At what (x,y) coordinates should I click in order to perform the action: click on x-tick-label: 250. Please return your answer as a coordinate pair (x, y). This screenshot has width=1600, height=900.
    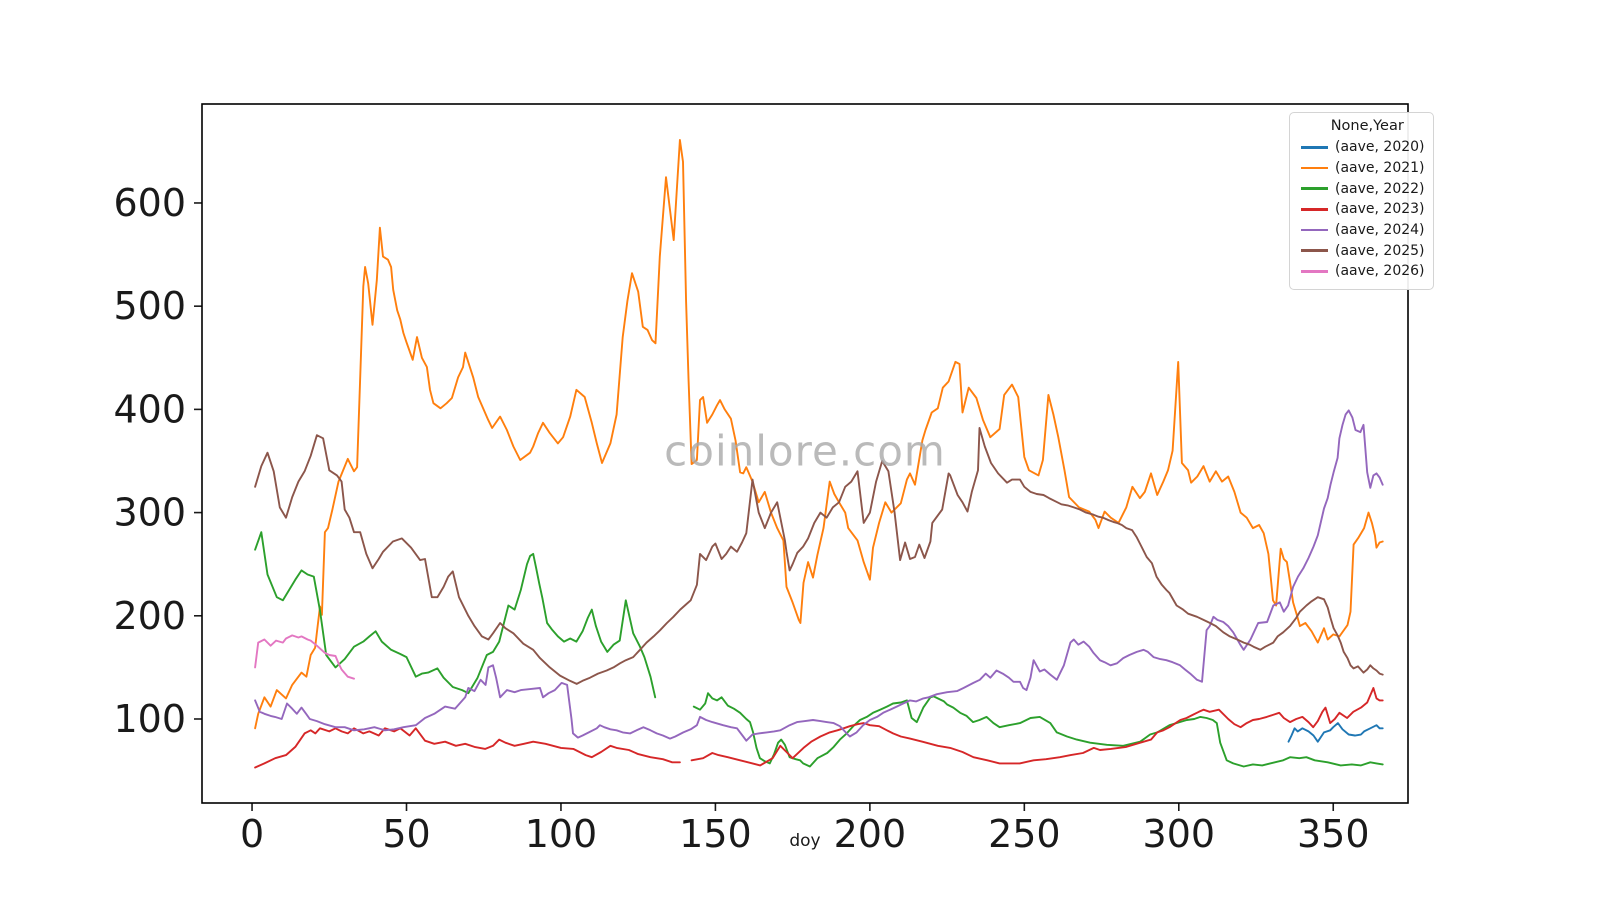
    Looking at the image, I should click on (1024, 834).